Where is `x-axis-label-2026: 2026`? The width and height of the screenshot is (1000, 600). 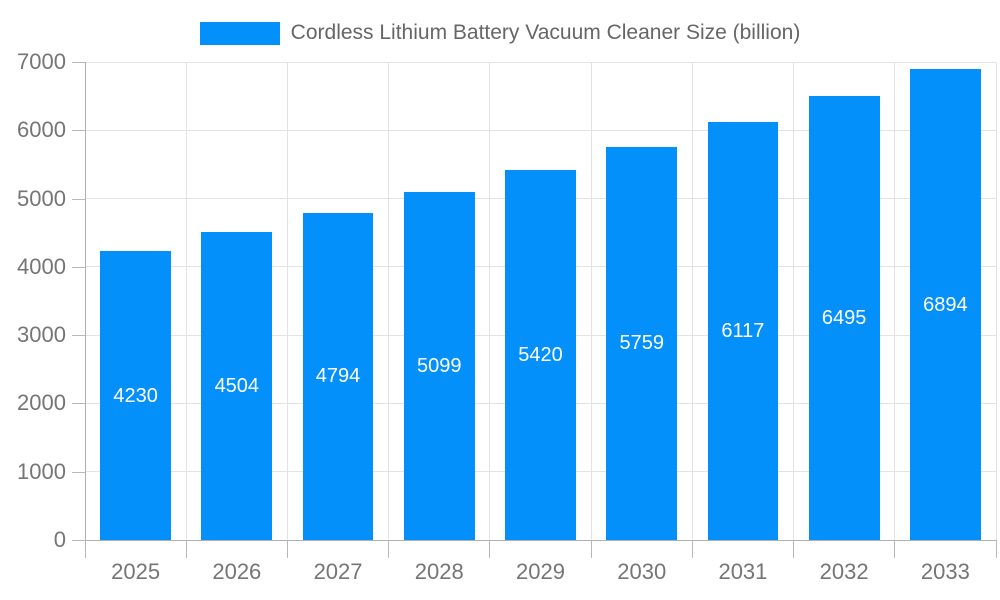 x-axis-label-2026: 2026 is located at coordinates (237, 571).